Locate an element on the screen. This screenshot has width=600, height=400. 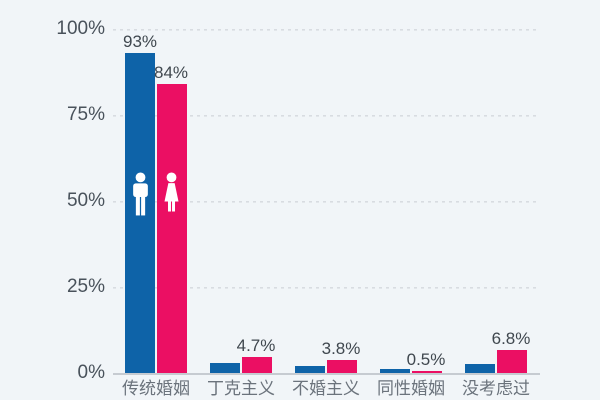
category-label: 同性婚姻 is located at coordinates (411, 388).